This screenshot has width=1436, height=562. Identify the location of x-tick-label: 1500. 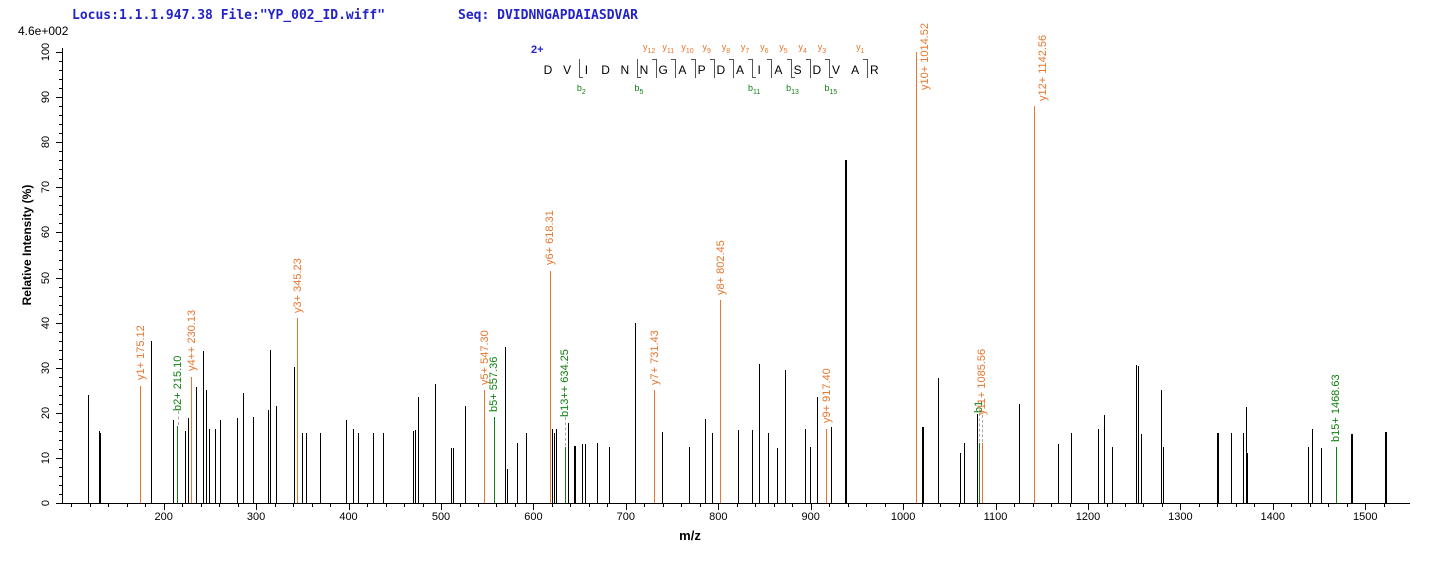
(1365, 517).